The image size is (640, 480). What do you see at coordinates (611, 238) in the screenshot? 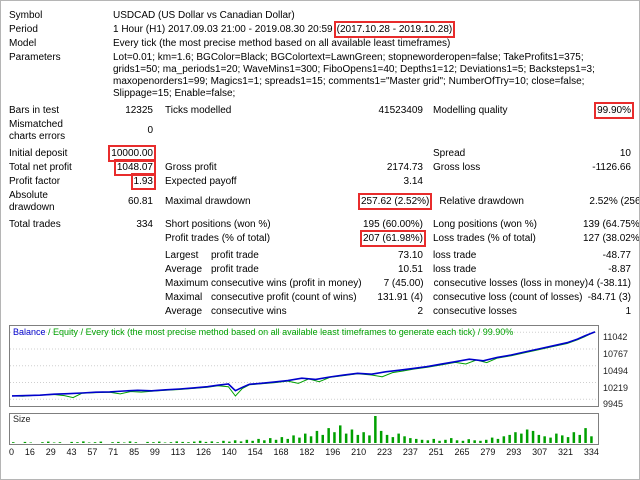
I see `report-right-value-text: 127 (38.02%)` at bounding box center [611, 238].